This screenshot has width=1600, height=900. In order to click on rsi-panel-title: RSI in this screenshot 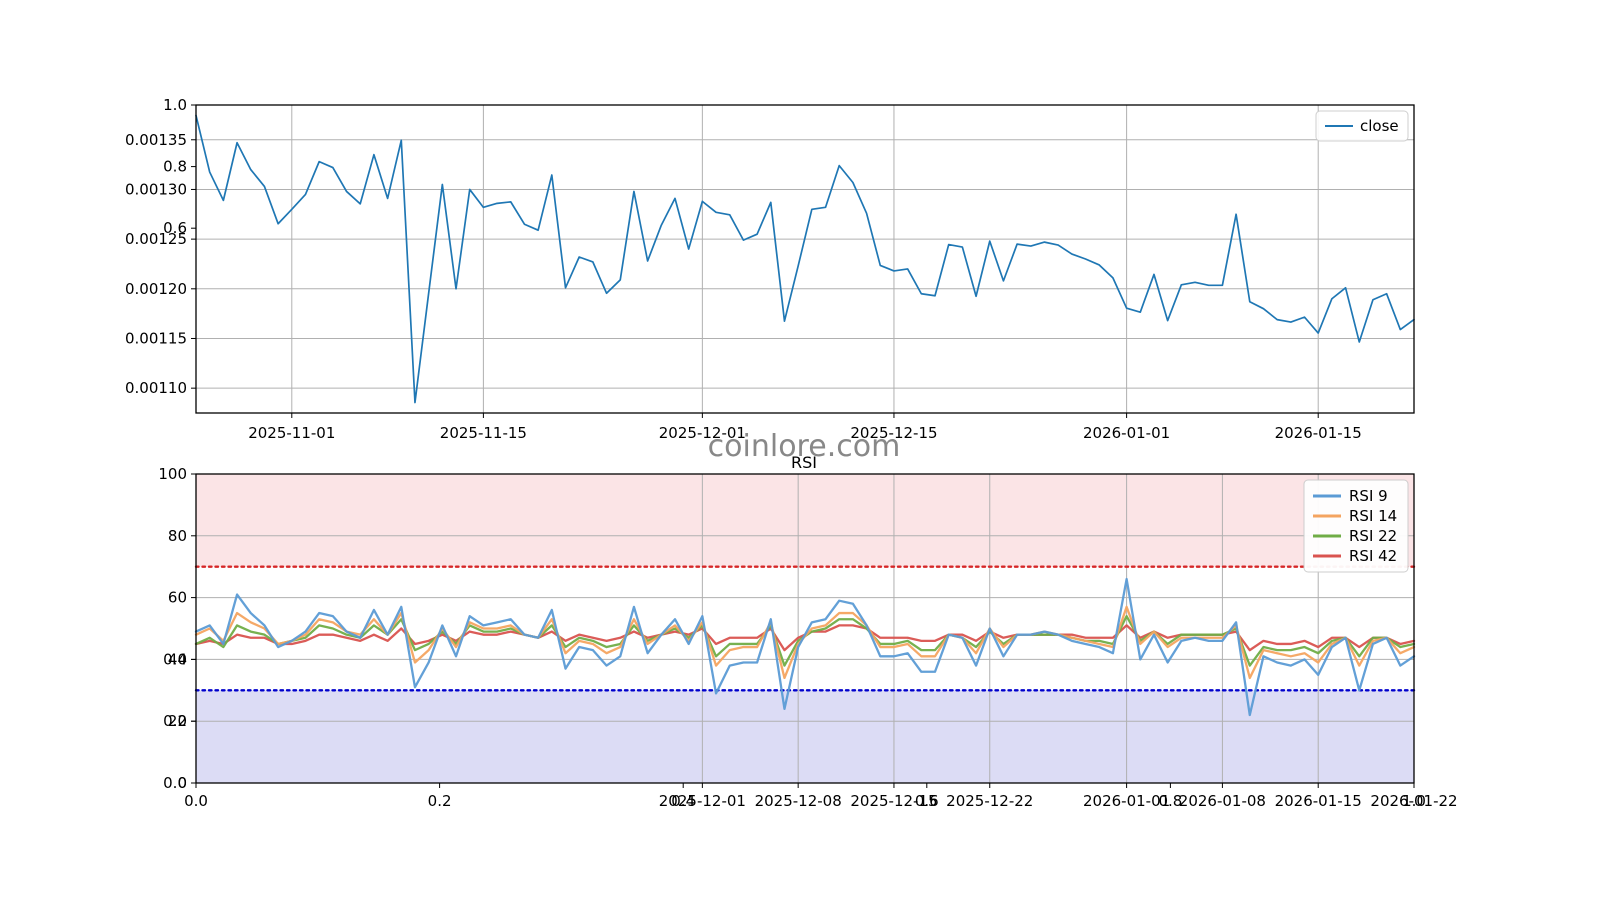, I will do `click(804, 462)`.